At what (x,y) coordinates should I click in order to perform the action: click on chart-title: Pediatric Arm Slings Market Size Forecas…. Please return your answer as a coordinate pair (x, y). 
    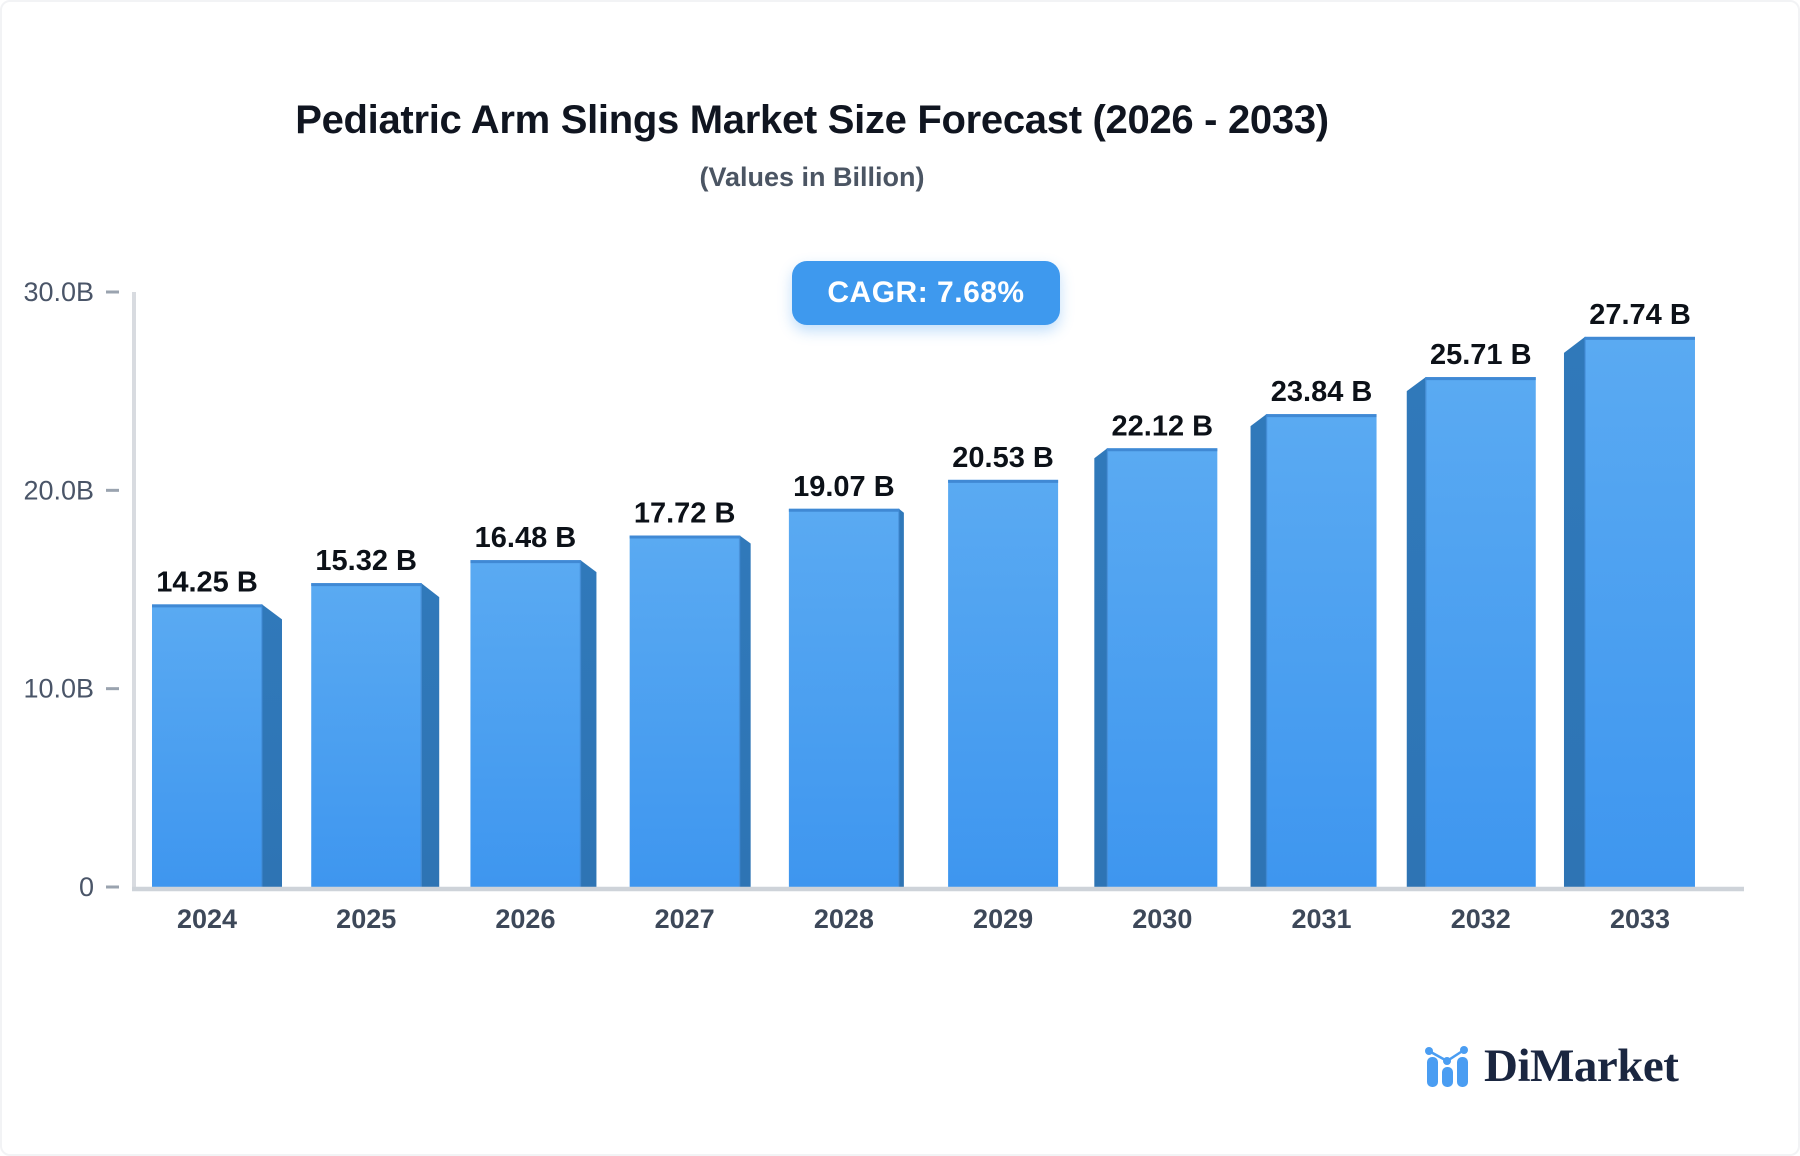
    Looking at the image, I should click on (812, 120).